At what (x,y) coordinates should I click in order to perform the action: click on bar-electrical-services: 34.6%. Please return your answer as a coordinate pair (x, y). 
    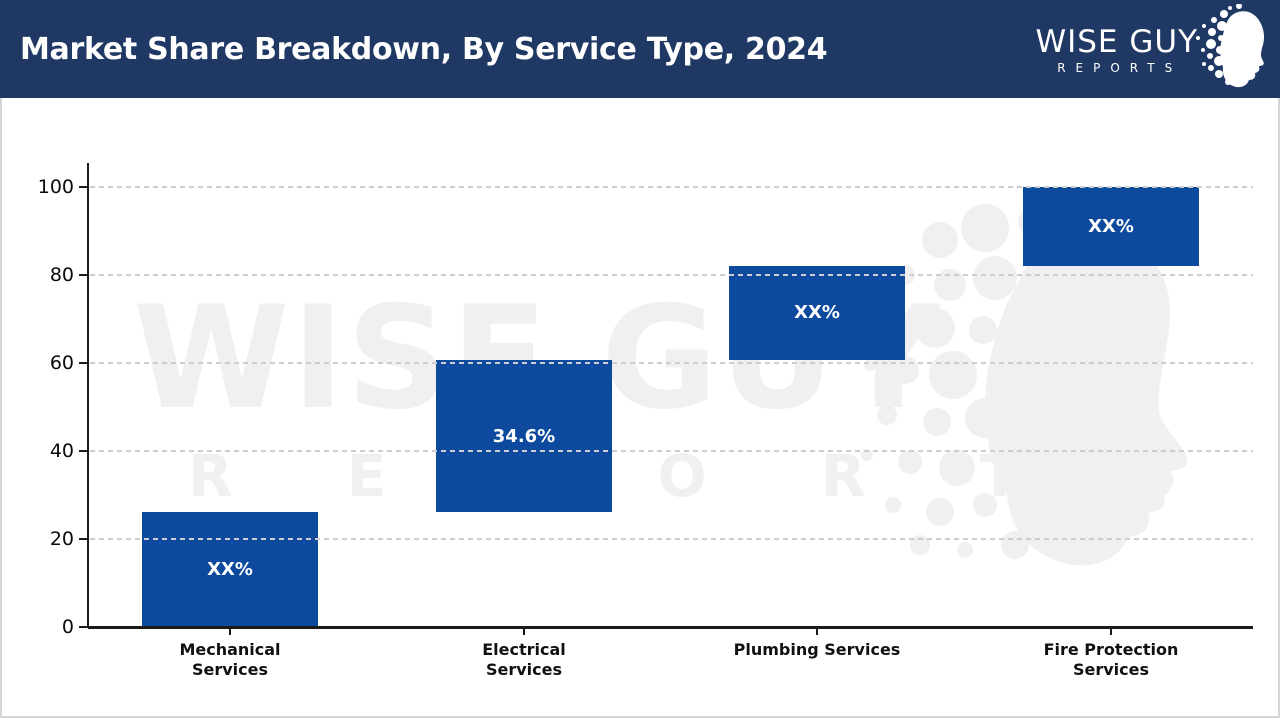
    Looking at the image, I should click on (524, 436).